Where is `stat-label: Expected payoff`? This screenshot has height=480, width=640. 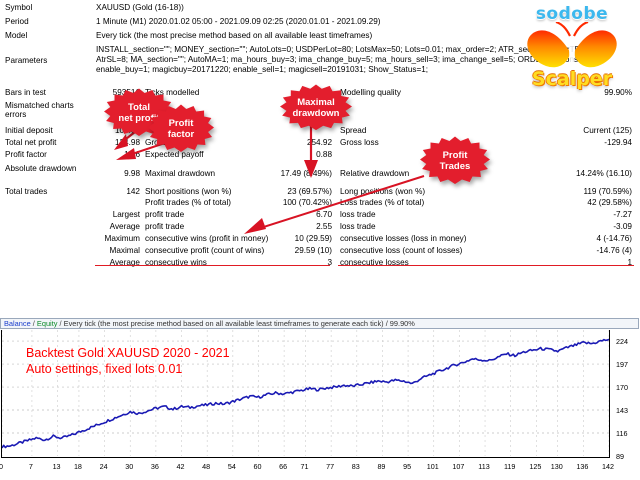 stat-label: Expected payoff is located at coordinates (174, 154).